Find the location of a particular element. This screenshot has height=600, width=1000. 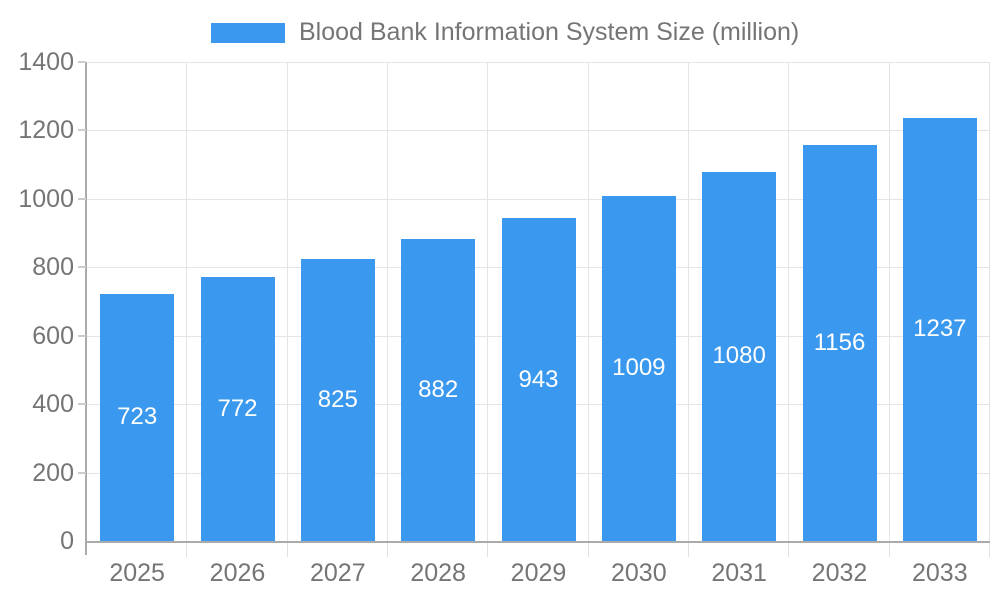

bar-2026: 772 is located at coordinates (237, 408).